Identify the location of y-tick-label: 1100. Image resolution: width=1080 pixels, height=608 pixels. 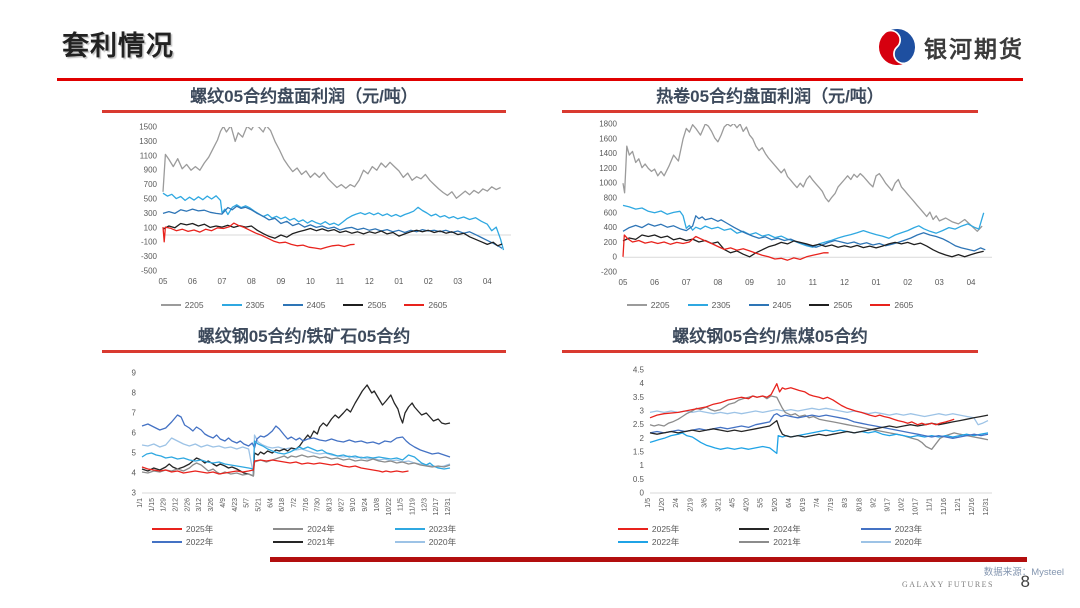
(149, 155).